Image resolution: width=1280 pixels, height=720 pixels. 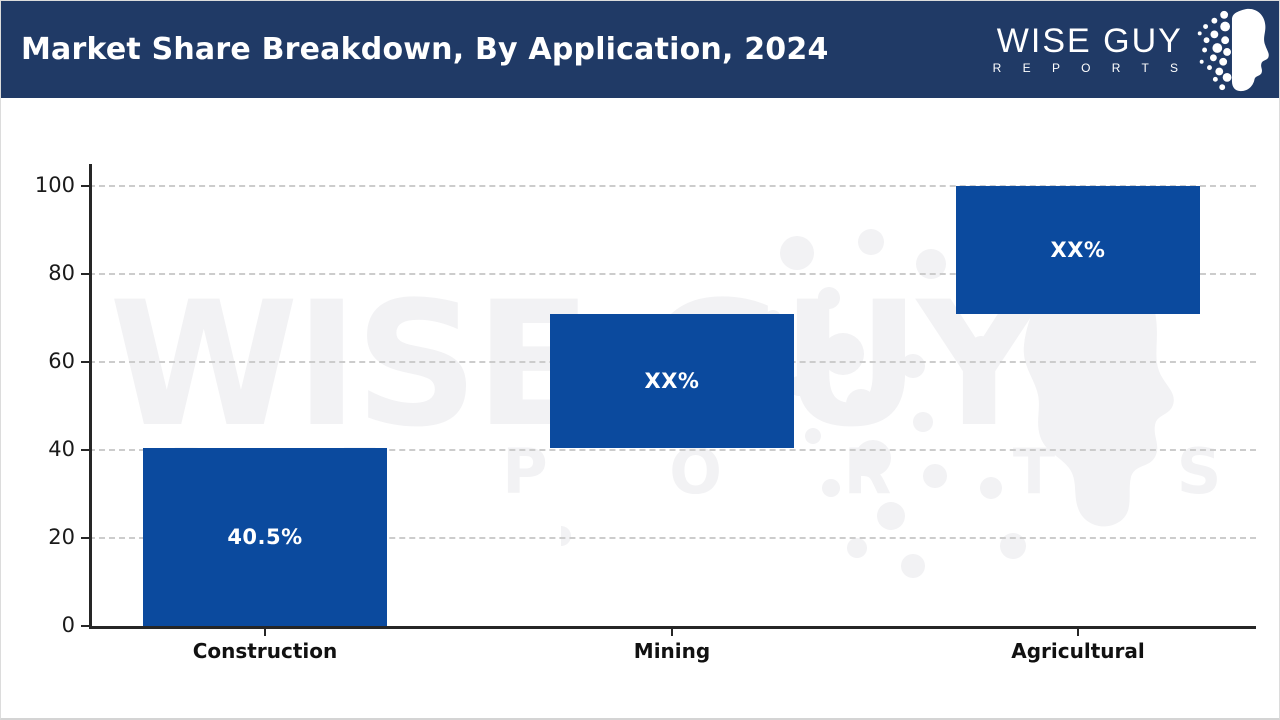 I want to click on y-tick-label: 0, so click(x=68, y=625).